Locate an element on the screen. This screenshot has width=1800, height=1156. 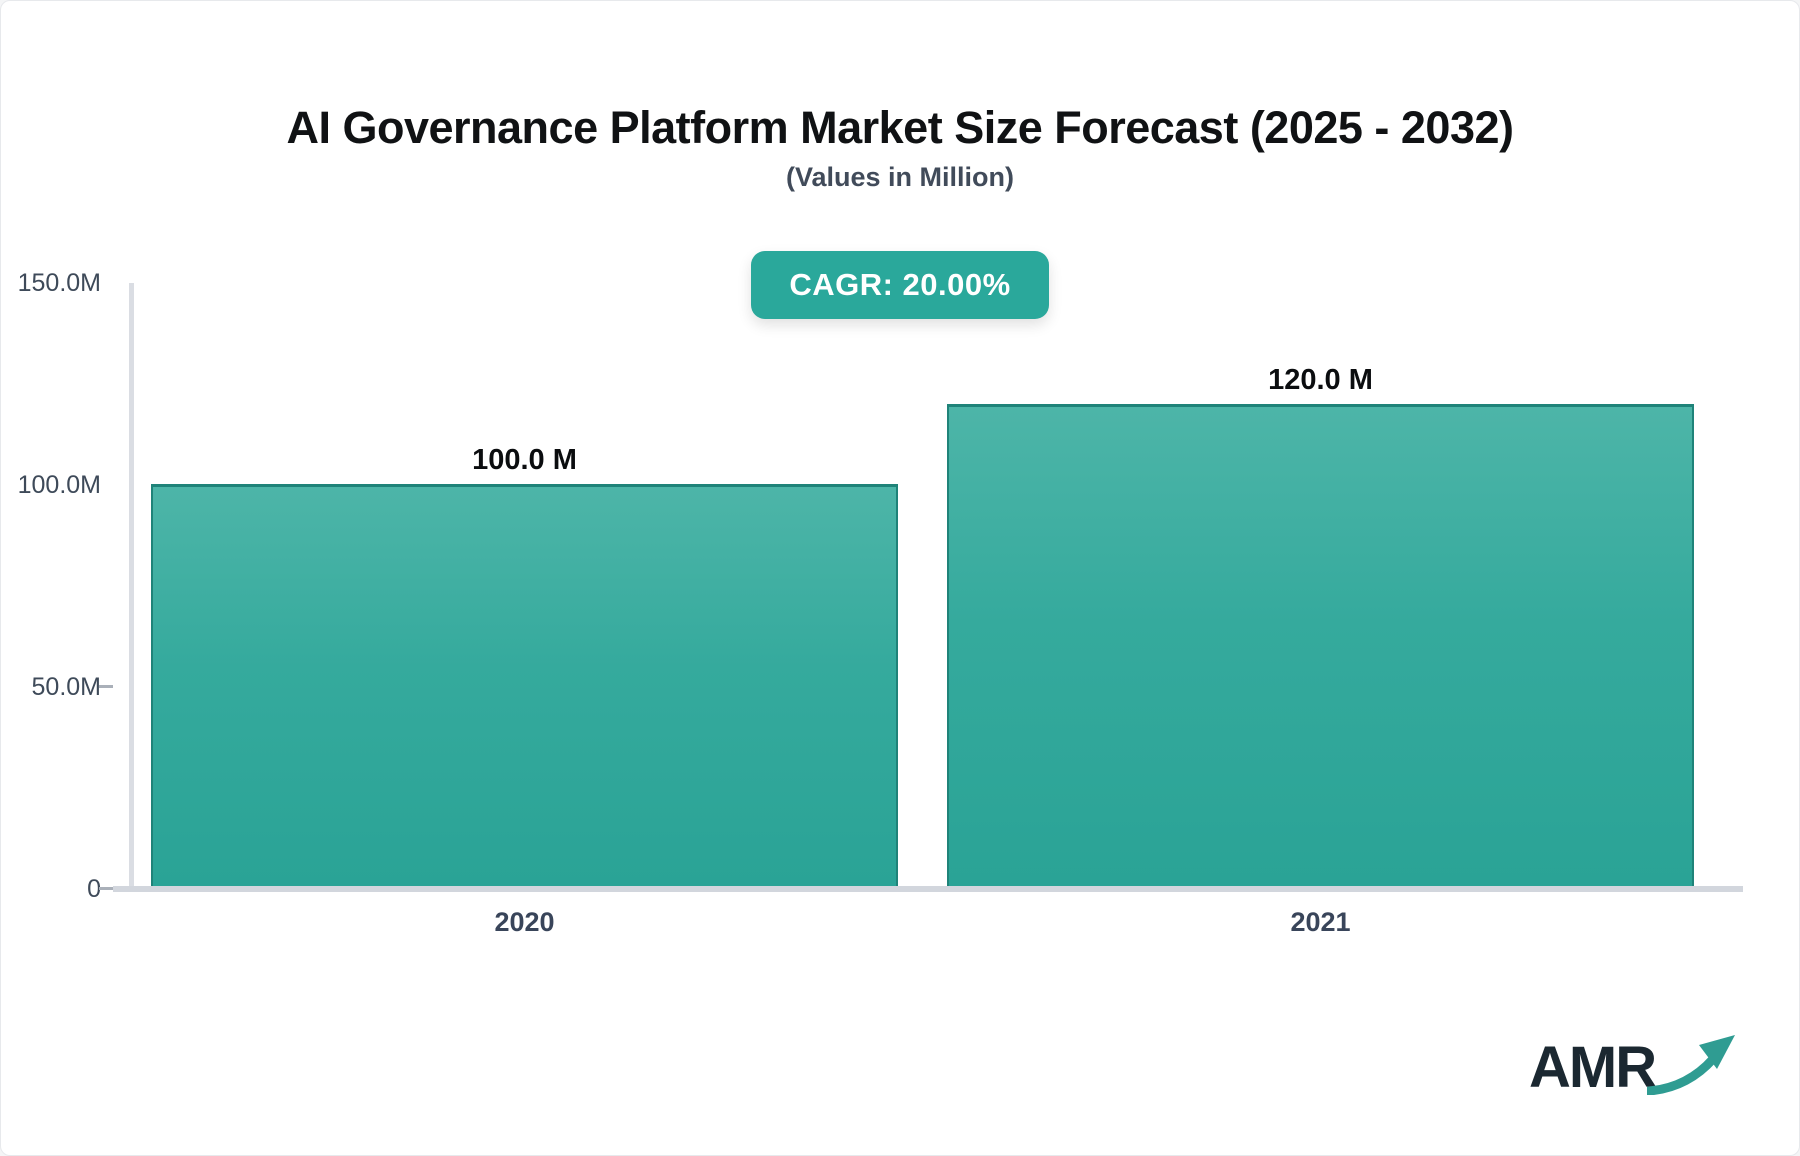
x-axis-line is located at coordinates (928, 889).